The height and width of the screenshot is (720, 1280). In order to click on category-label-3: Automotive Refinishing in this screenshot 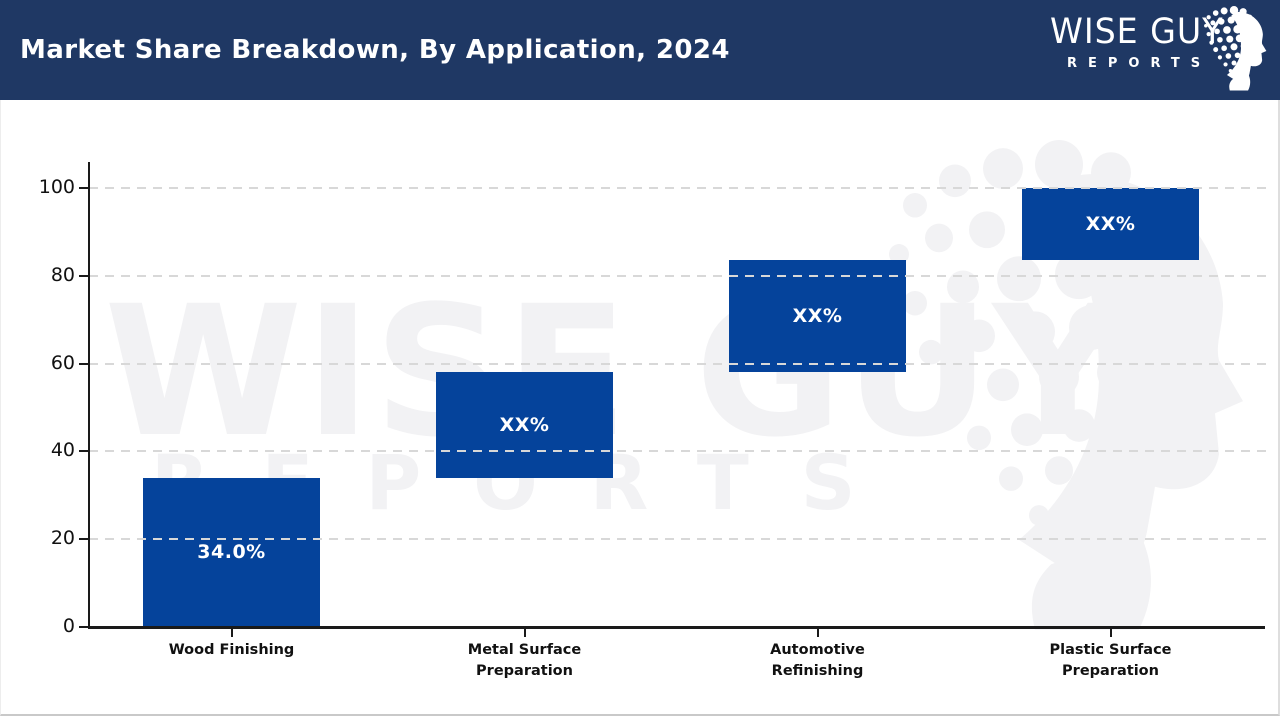, I will do `click(817, 660)`.